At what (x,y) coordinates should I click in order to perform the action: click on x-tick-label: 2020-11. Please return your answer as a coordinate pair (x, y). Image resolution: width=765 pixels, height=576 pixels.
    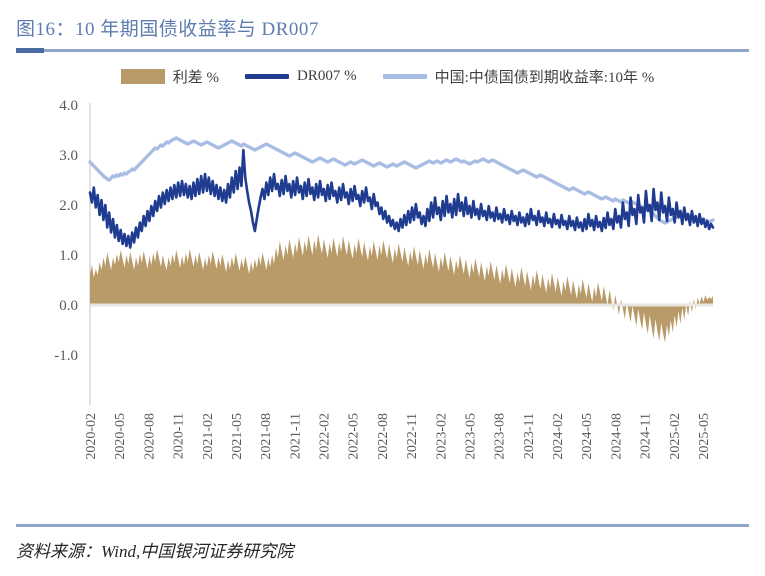
    Looking at the image, I should click on (179, 436).